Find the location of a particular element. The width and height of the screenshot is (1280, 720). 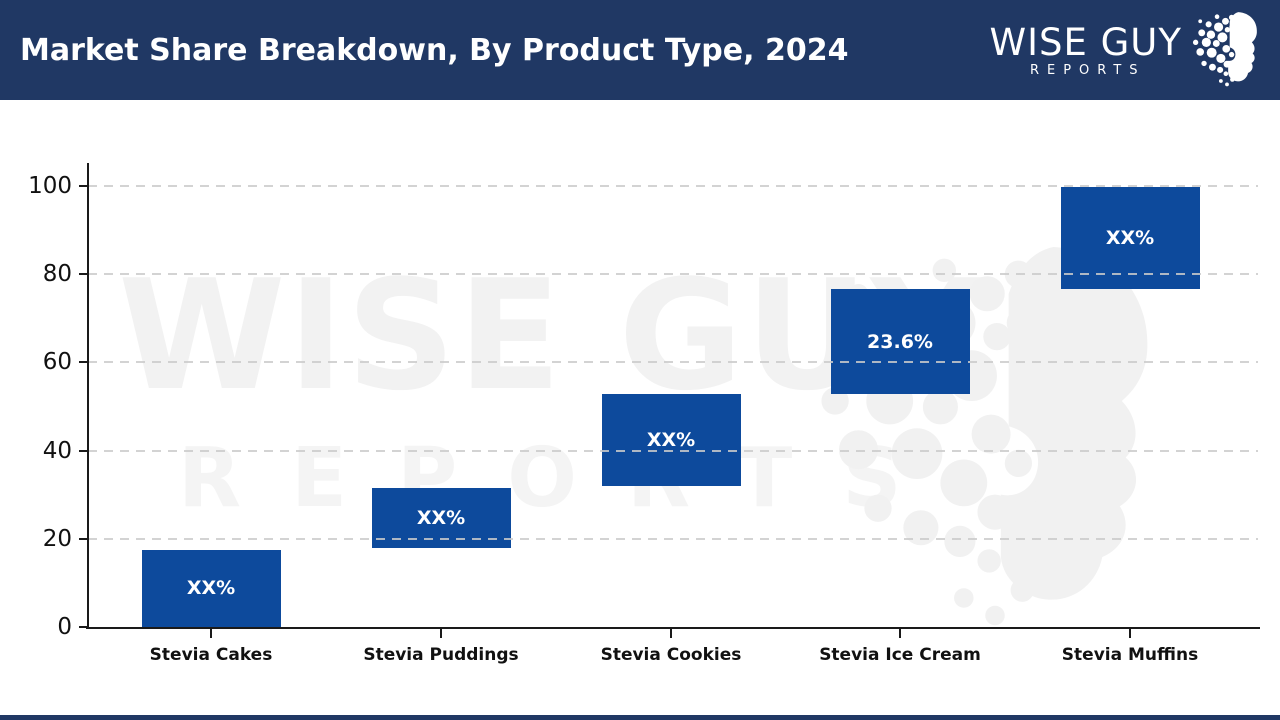

bar-value-label: 23.6% is located at coordinates (900, 341).